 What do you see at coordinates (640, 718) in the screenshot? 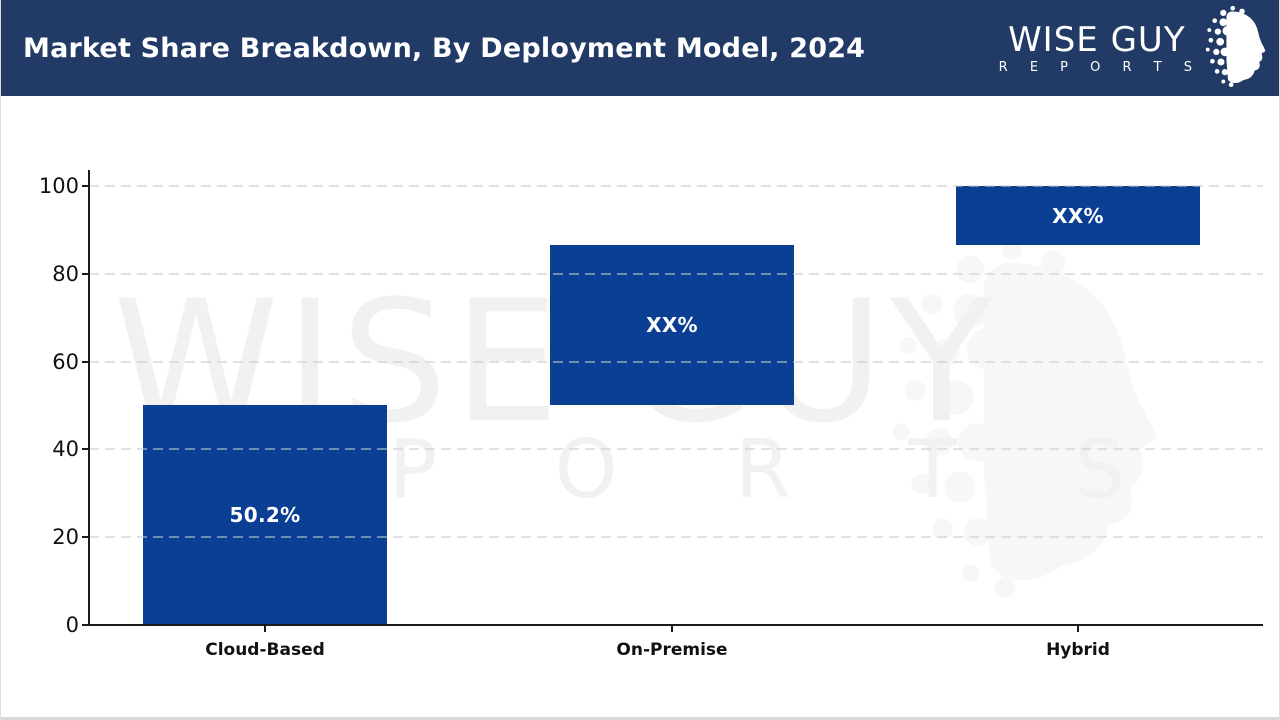
I see `footer-divider` at bounding box center [640, 718].